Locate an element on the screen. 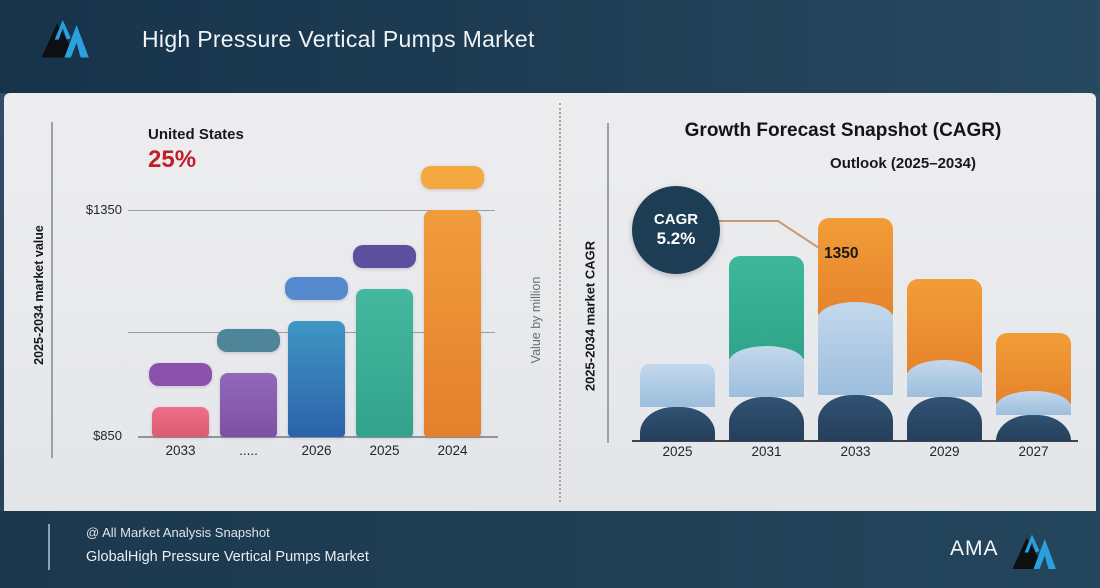  panel-divider is located at coordinates (560, 302).